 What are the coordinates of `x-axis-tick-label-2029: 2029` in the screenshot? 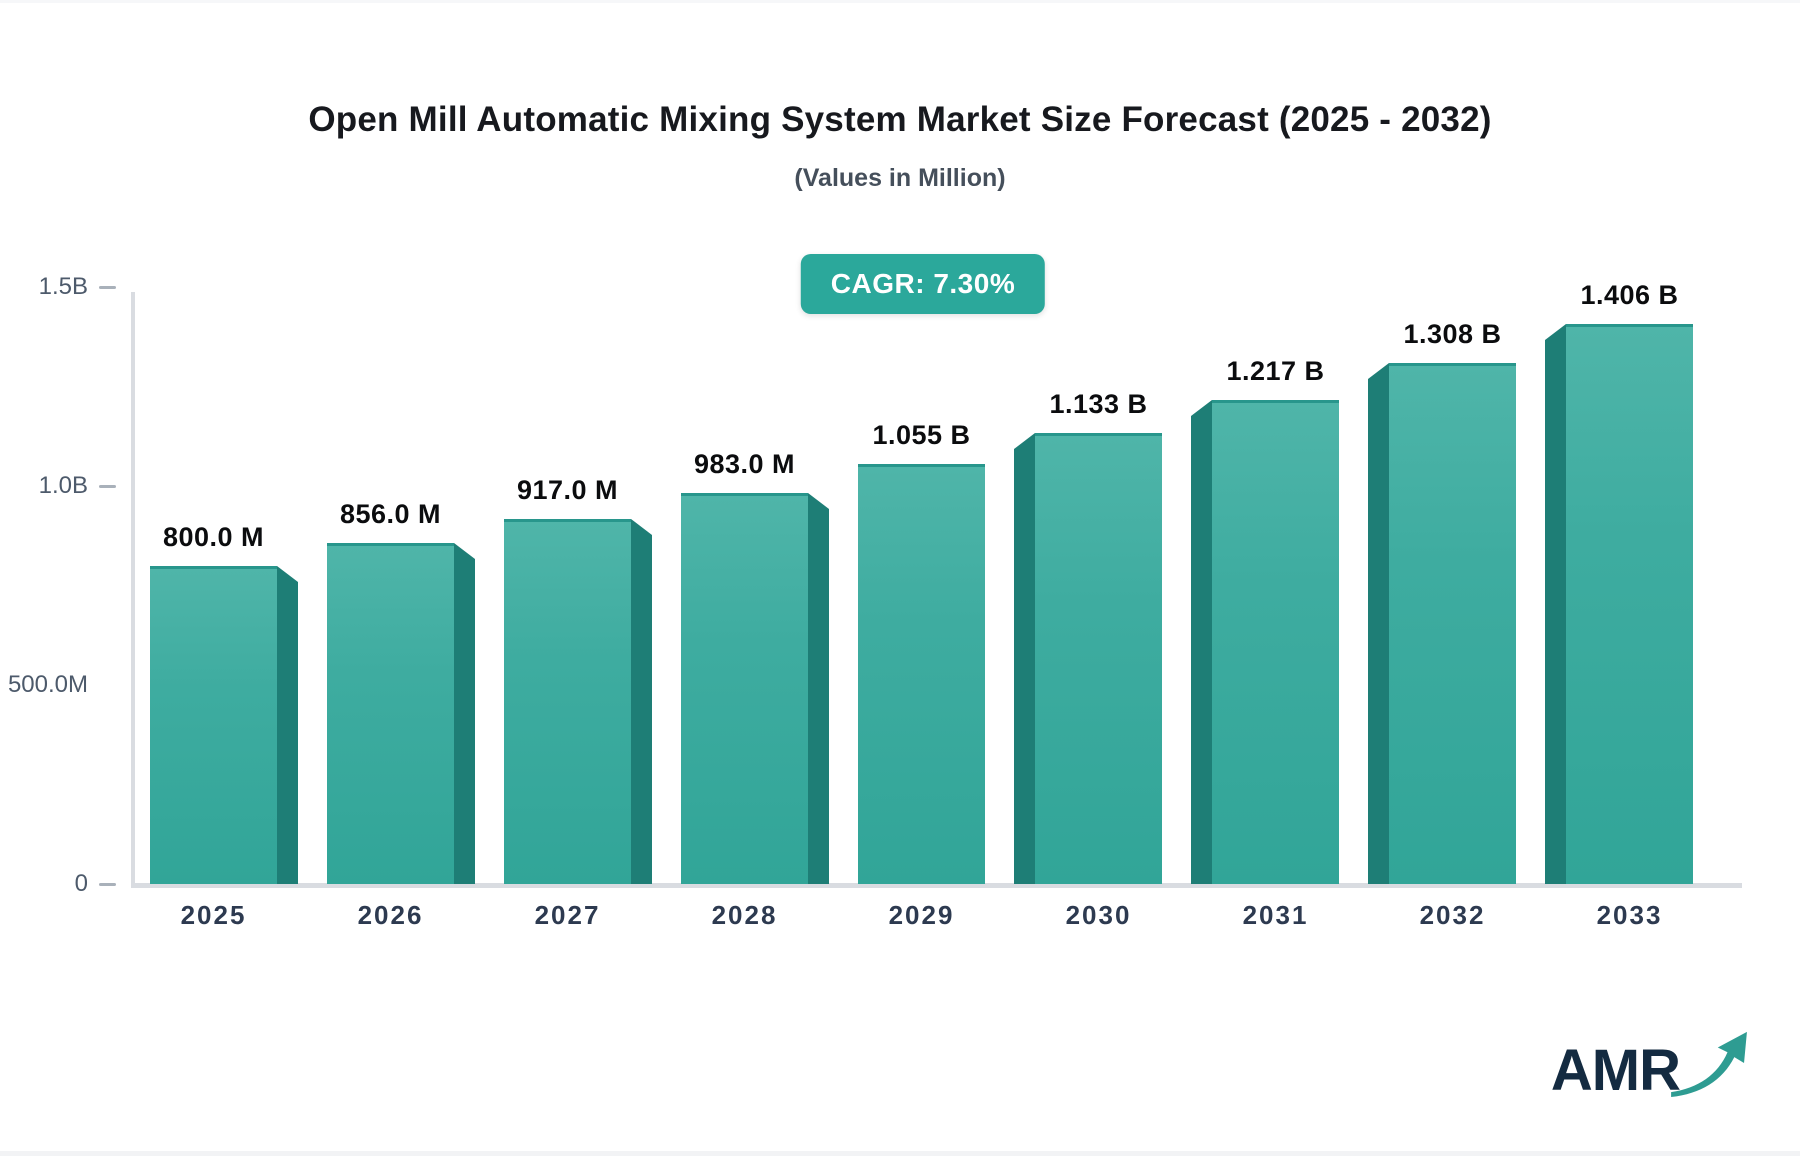 It's located at (921, 915).